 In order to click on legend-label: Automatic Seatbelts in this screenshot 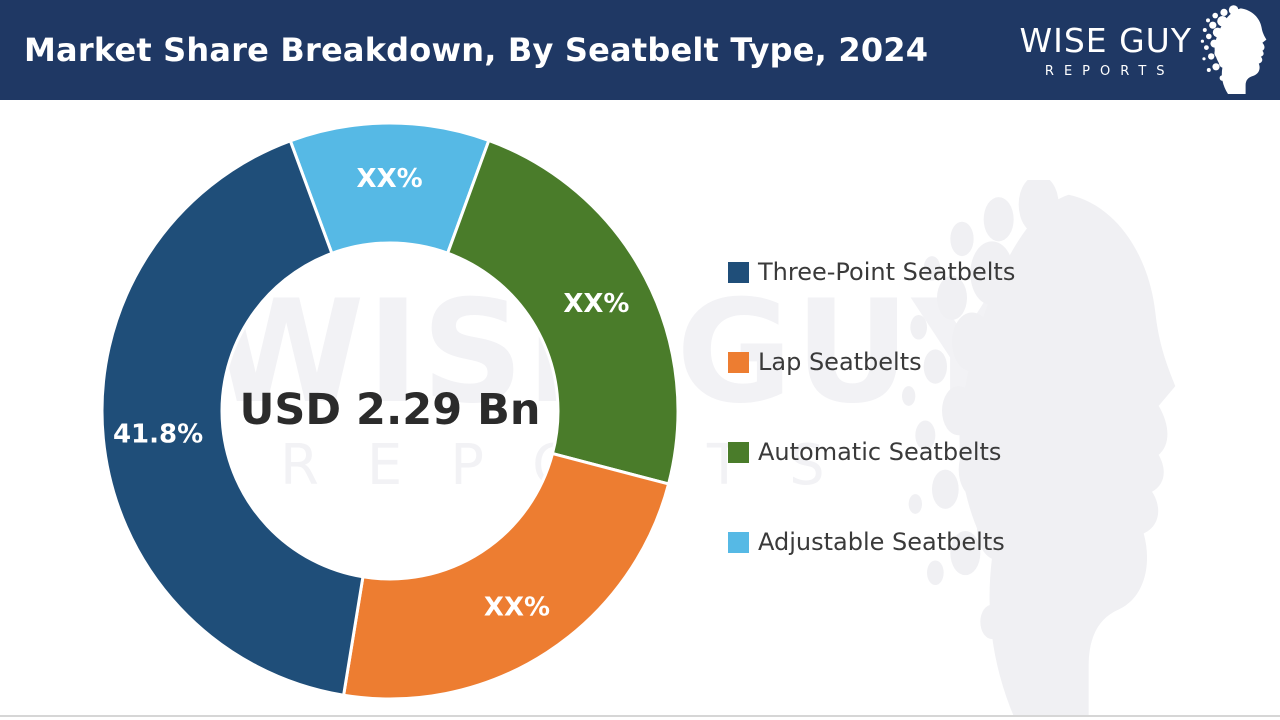, I will do `click(880, 452)`.